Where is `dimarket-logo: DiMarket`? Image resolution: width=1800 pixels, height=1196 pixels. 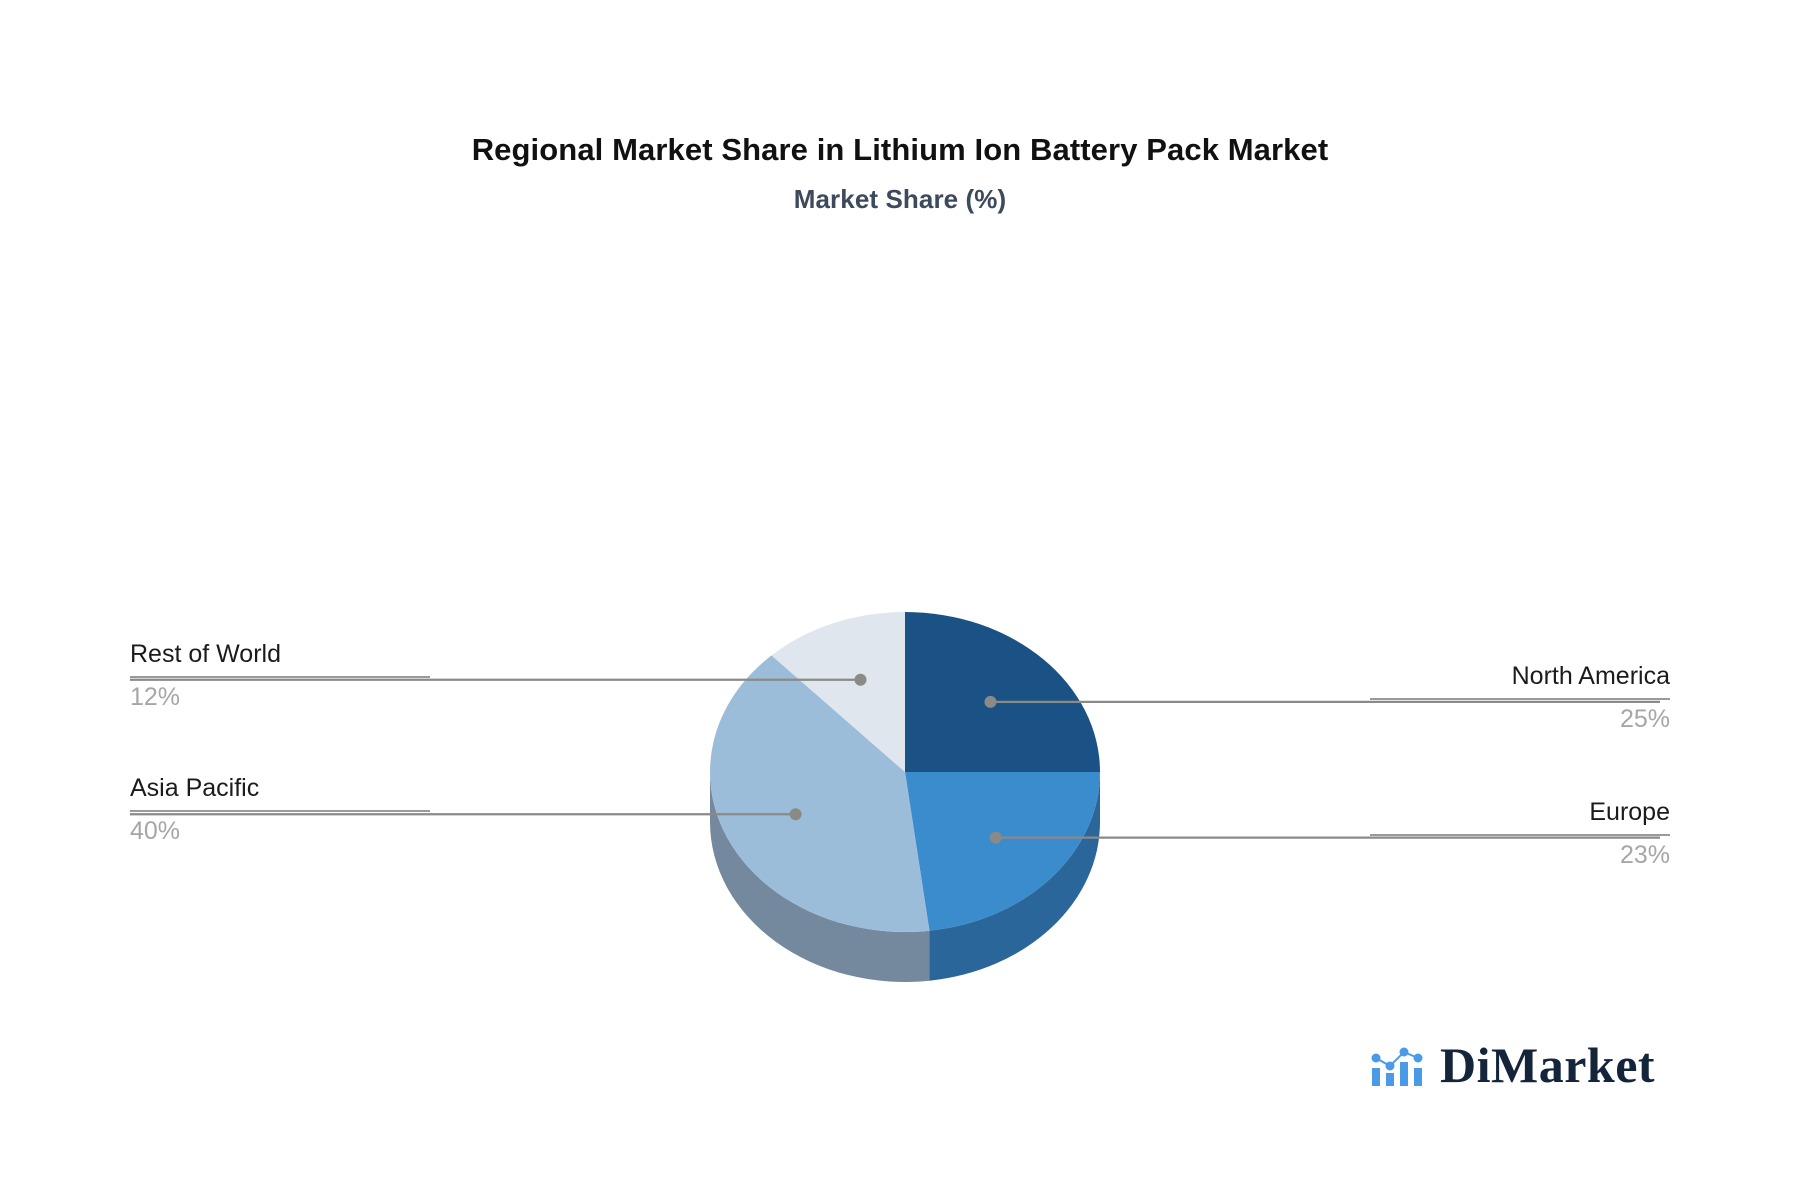 dimarket-logo: DiMarket is located at coordinates (1511, 1065).